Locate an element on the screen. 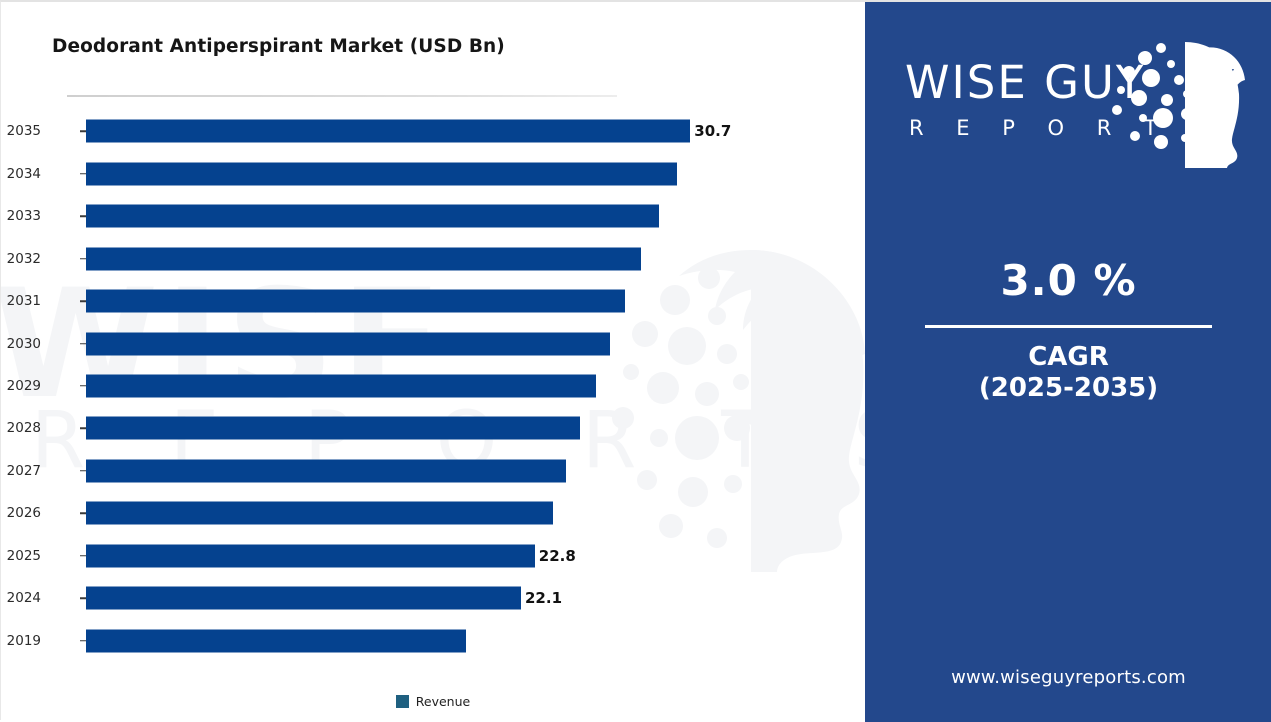  logo-head-silhouette-icon is located at coordinates (1178, 105).